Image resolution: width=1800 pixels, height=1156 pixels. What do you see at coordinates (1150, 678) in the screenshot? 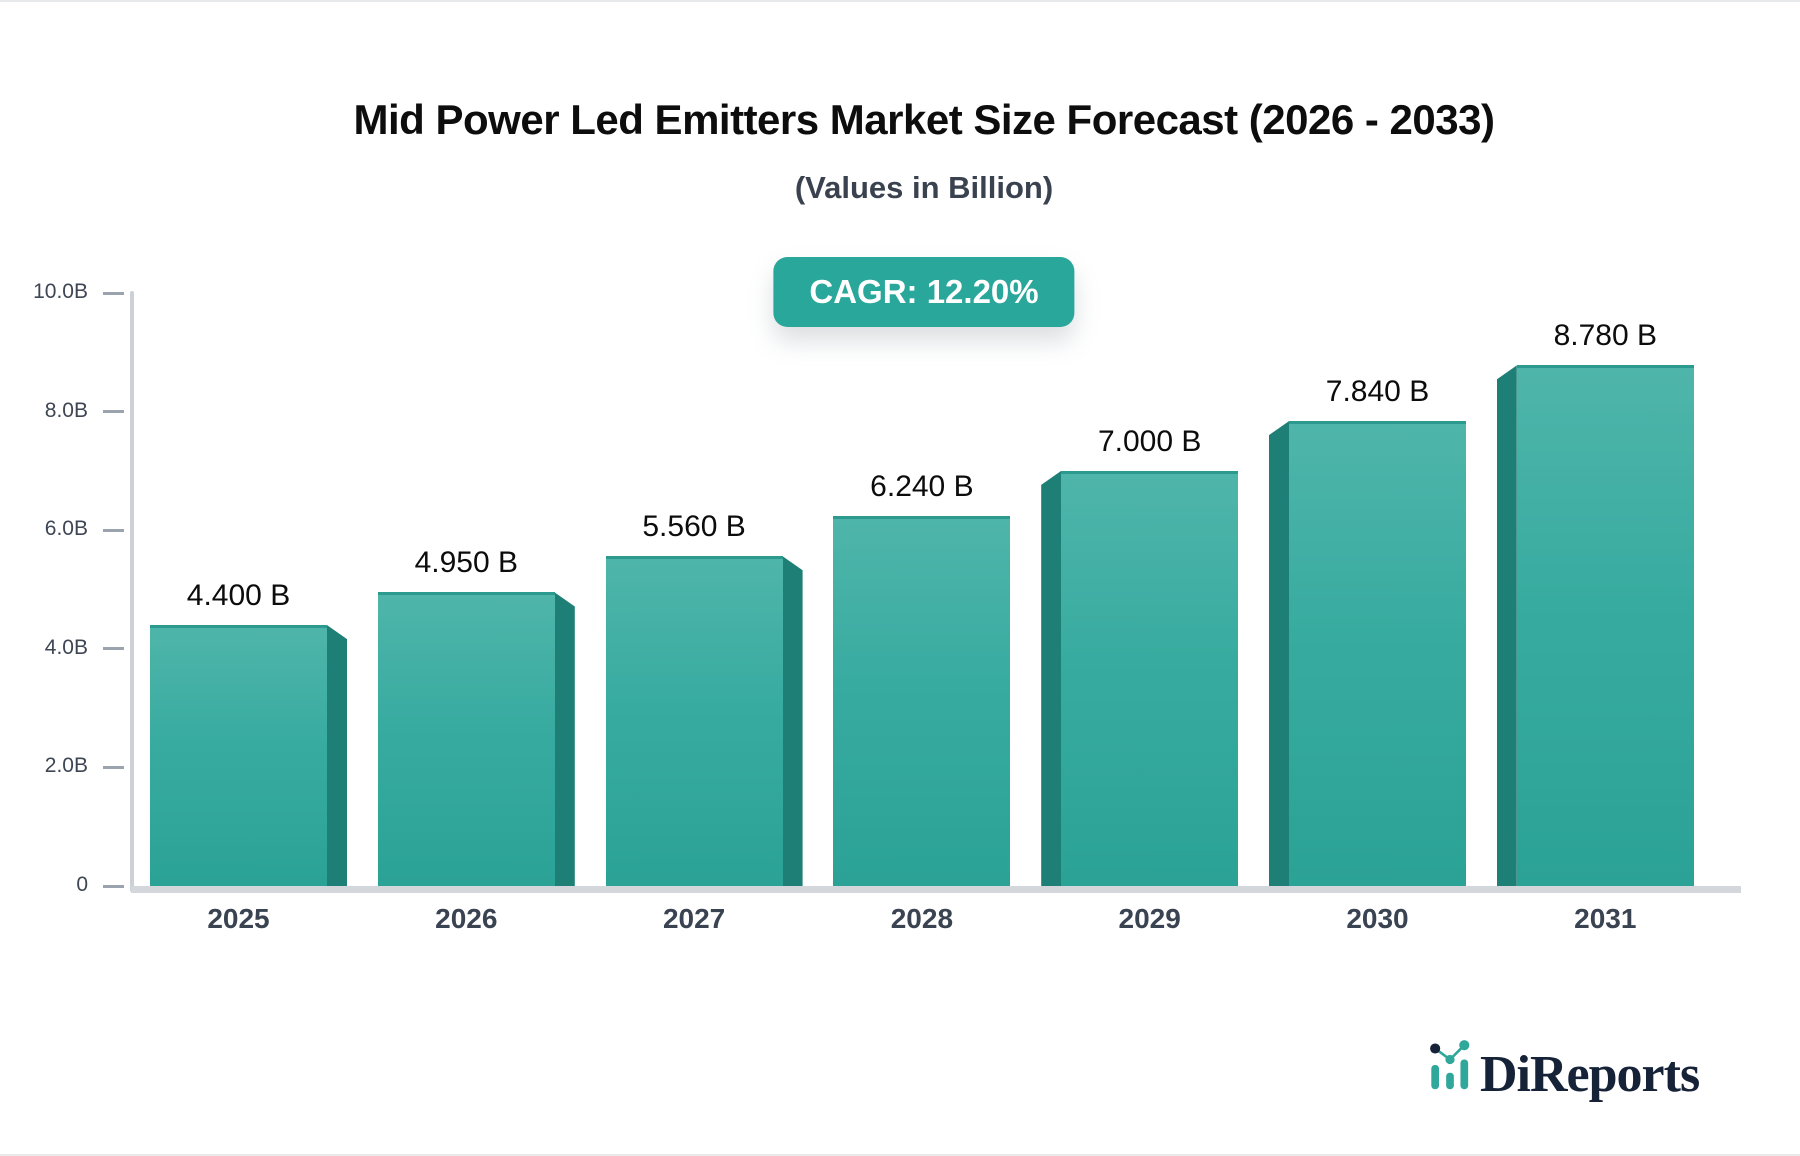
I see `bar-2029` at bounding box center [1150, 678].